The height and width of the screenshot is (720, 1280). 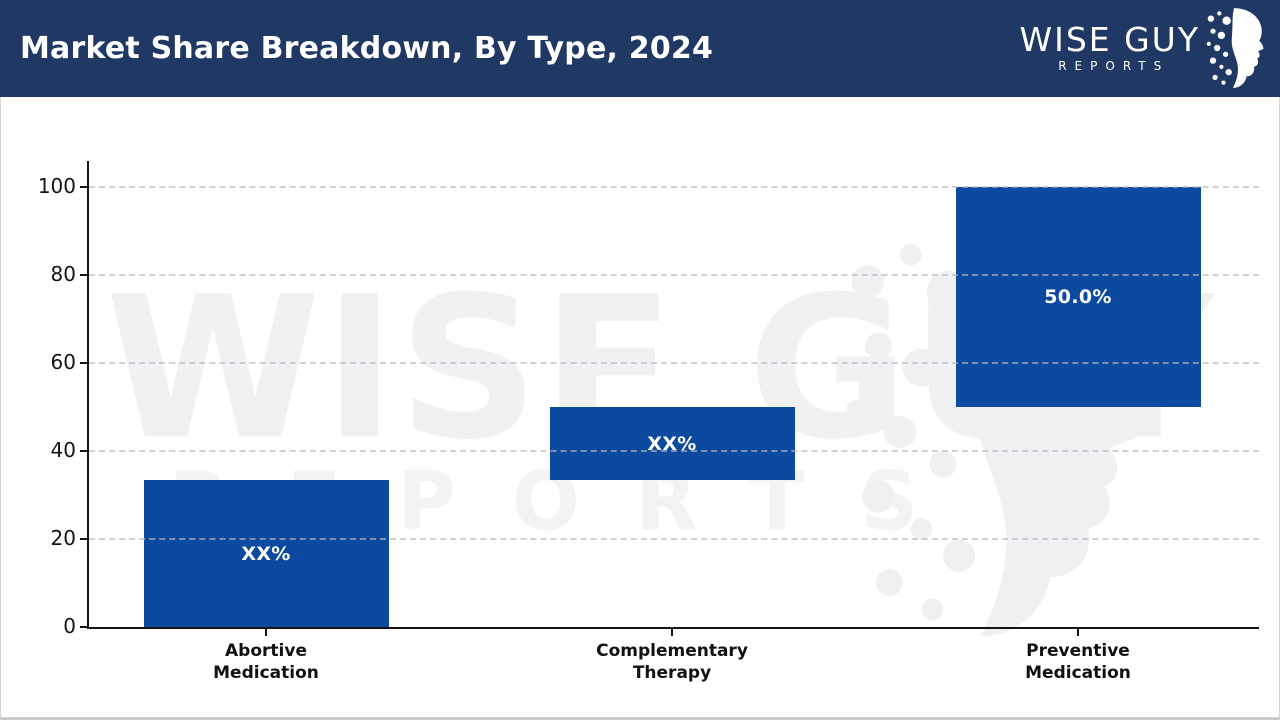 What do you see at coordinates (88, 395) in the screenshot?
I see `y-axis-line` at bounding box center [88, 395].